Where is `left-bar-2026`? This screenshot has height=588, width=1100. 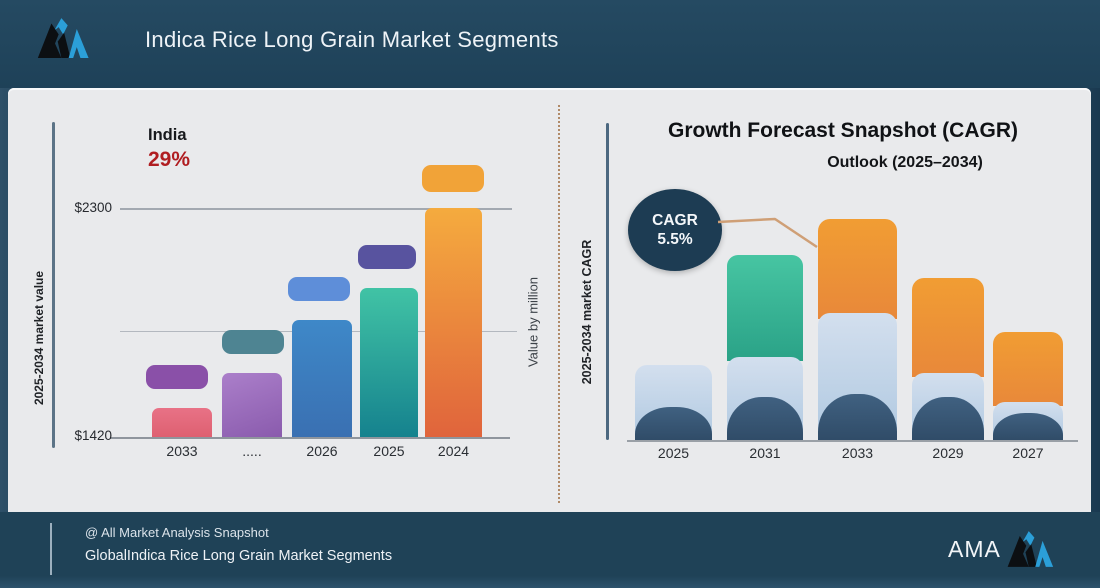
left-bar-2026 is located at coordinates (322, 378).